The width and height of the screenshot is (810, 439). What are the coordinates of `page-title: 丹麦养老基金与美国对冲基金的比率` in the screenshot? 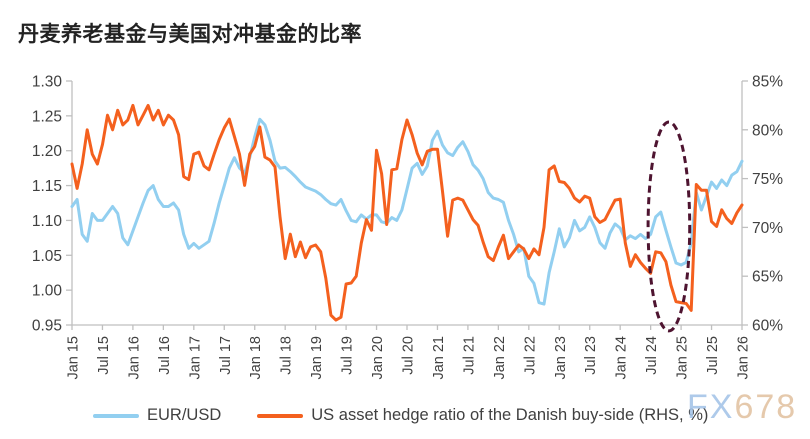 It's located at (190, 34).